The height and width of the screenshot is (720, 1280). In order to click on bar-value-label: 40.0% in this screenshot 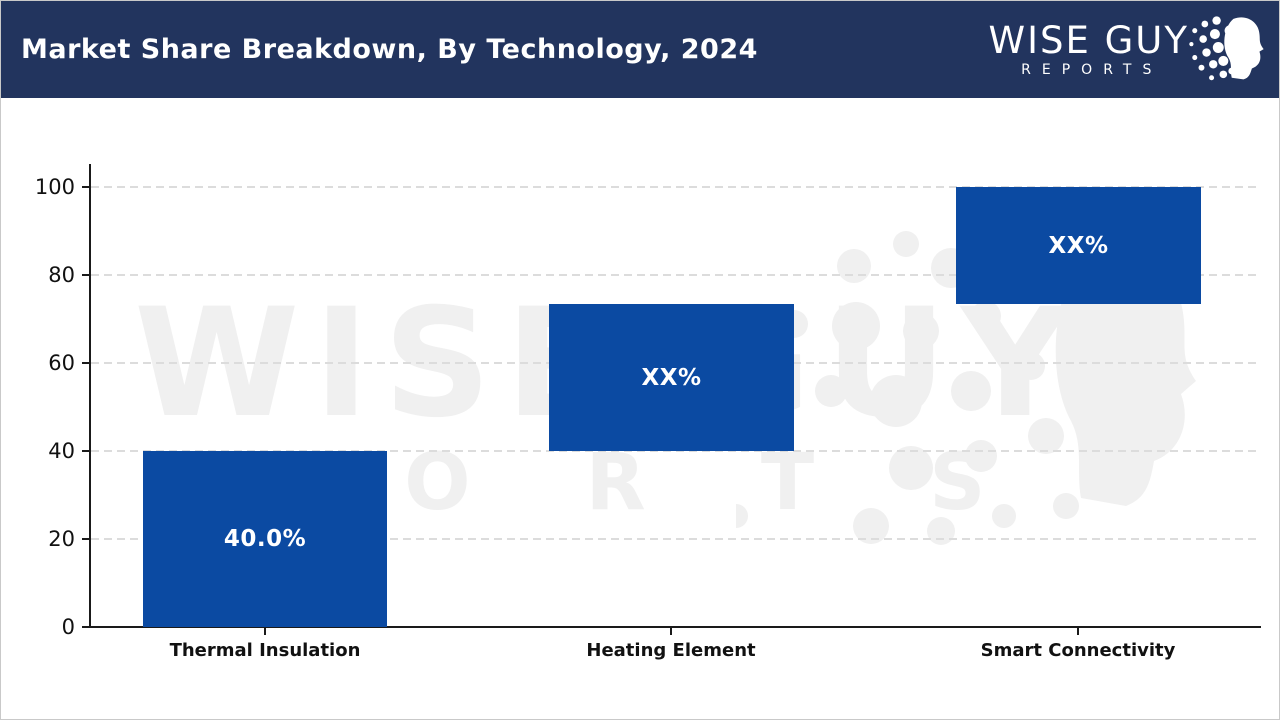, I will do `click(265, 539)`.